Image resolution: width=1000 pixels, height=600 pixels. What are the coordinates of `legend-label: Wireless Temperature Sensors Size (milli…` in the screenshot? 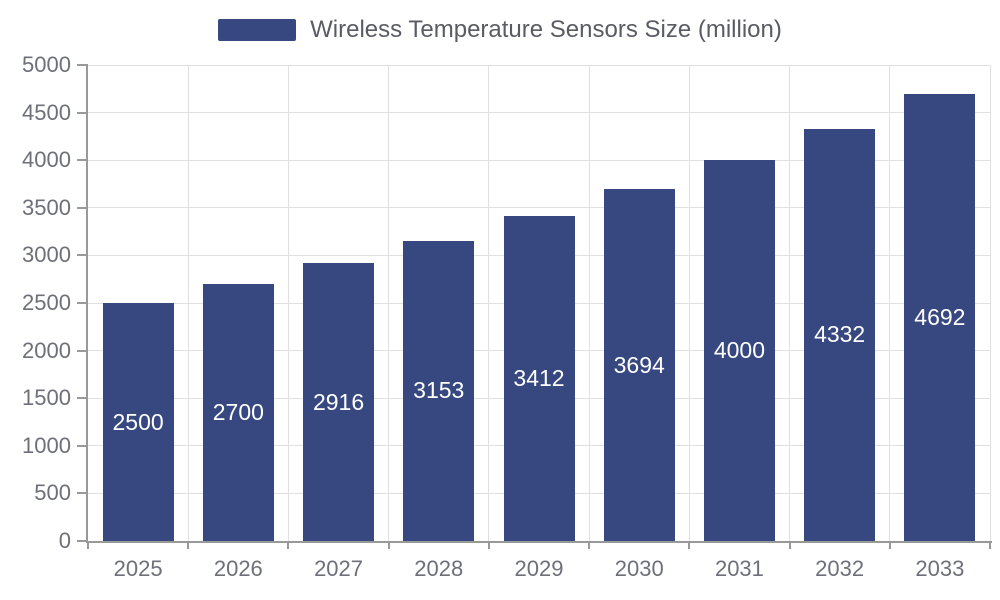 It's located at (546, 29).